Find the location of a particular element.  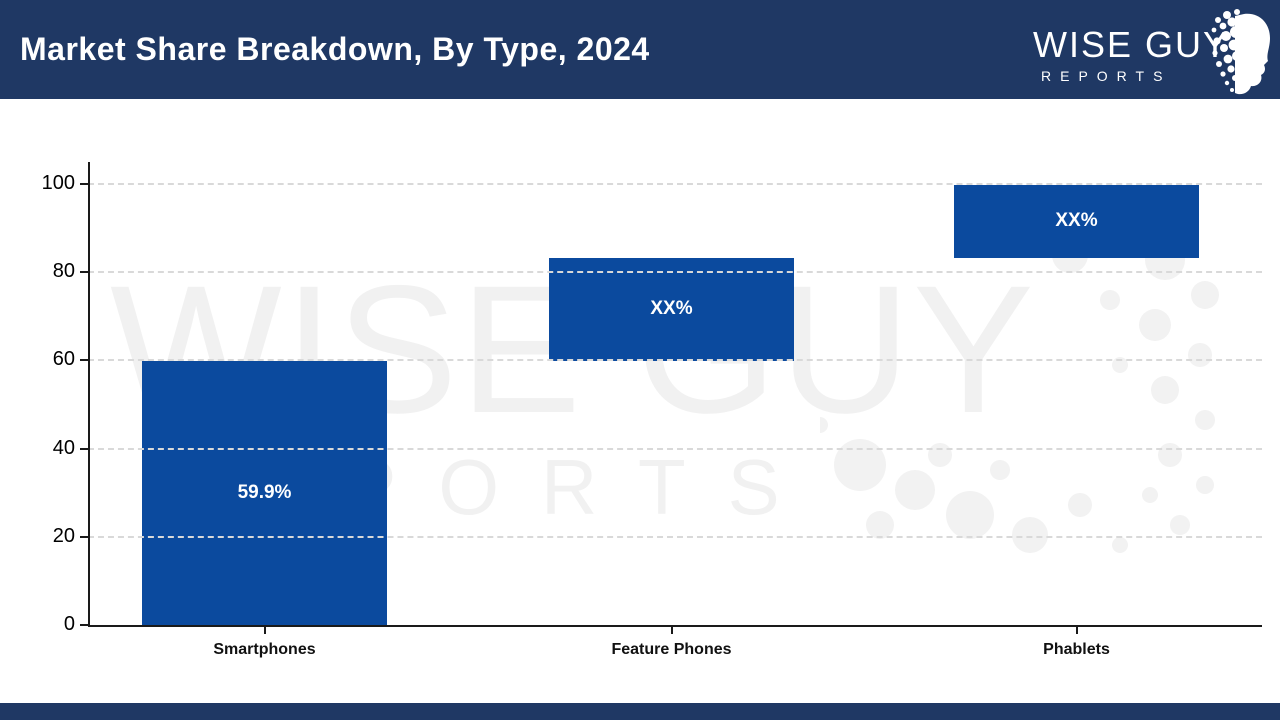

wiseguy-head-icon is located at coordinates (1240, 52).